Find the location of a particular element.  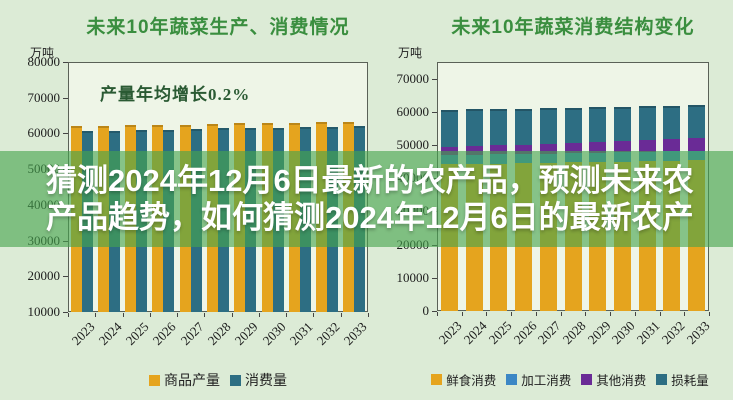

y-axis-label: 0 is located at coordinates (426, 310).